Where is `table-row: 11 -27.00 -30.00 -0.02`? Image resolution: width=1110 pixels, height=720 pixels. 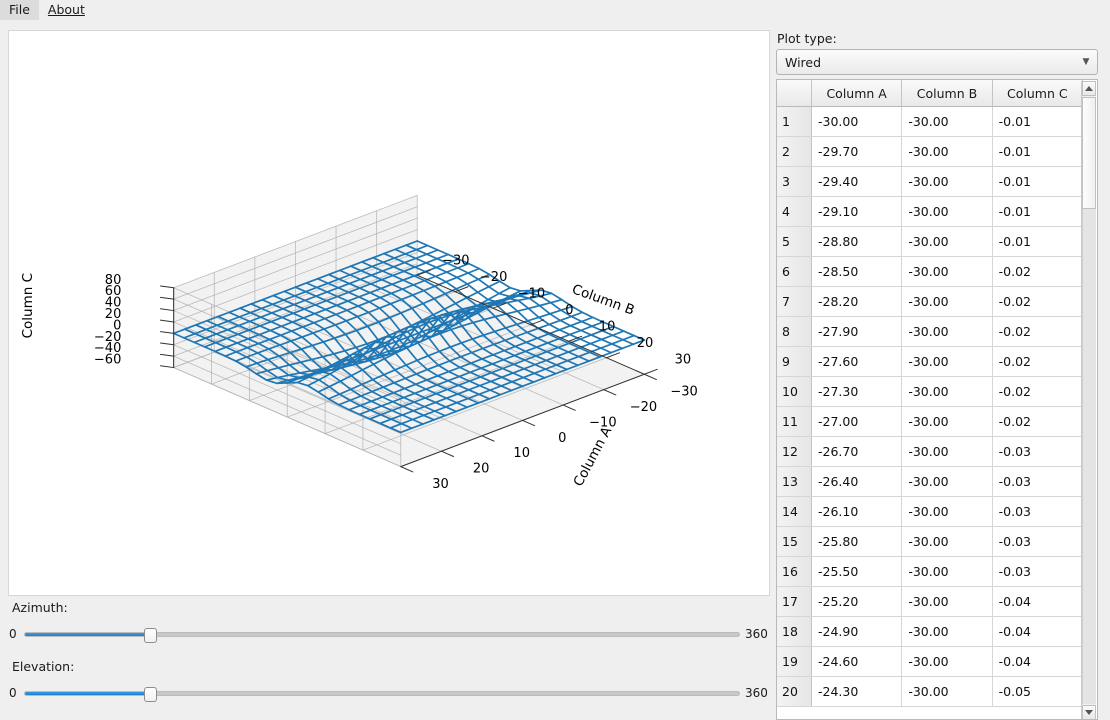
table-row: 11 -27.00 -30.00 -0.02 is located at coordinates (930, 421).